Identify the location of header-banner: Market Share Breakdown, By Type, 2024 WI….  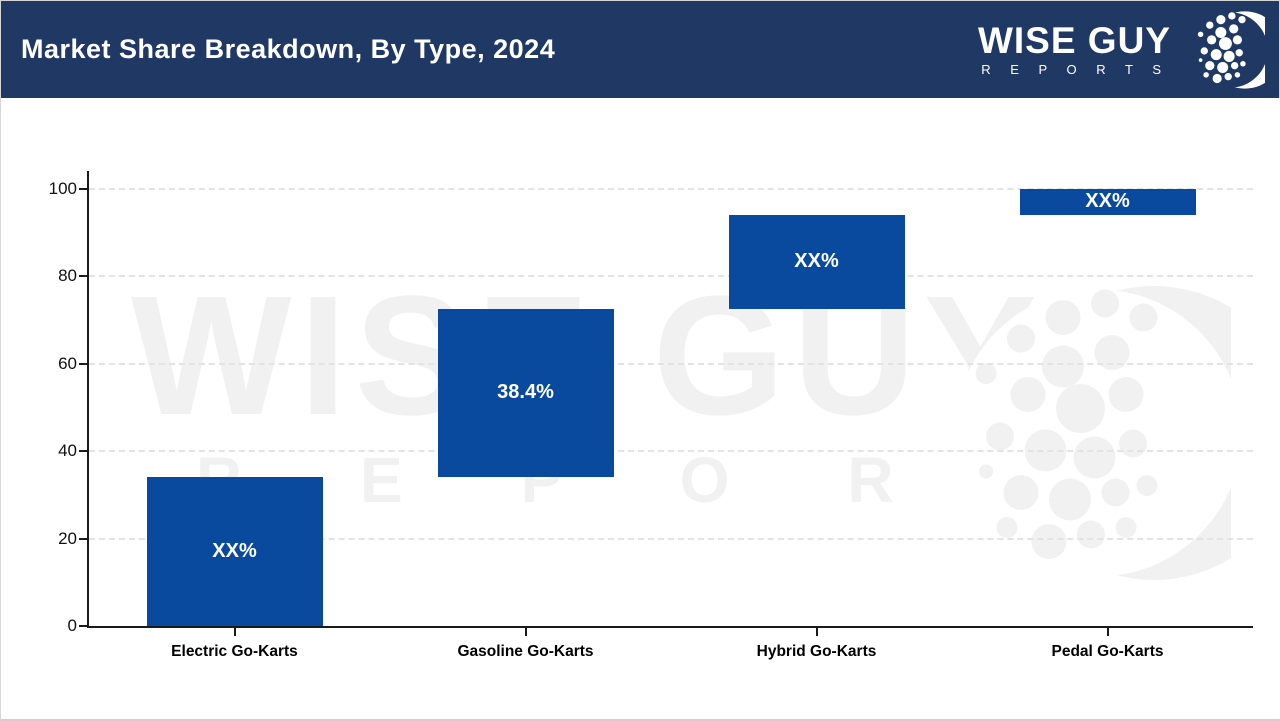
(640, 49).